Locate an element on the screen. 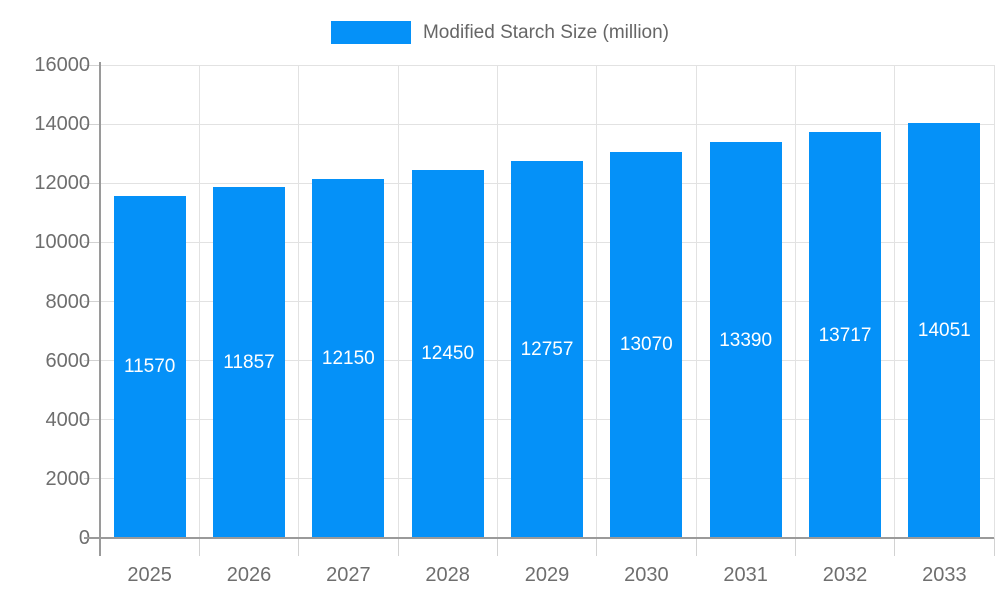  legend-label: Modified Starch Size (million) is located at coordinates (546, 32).